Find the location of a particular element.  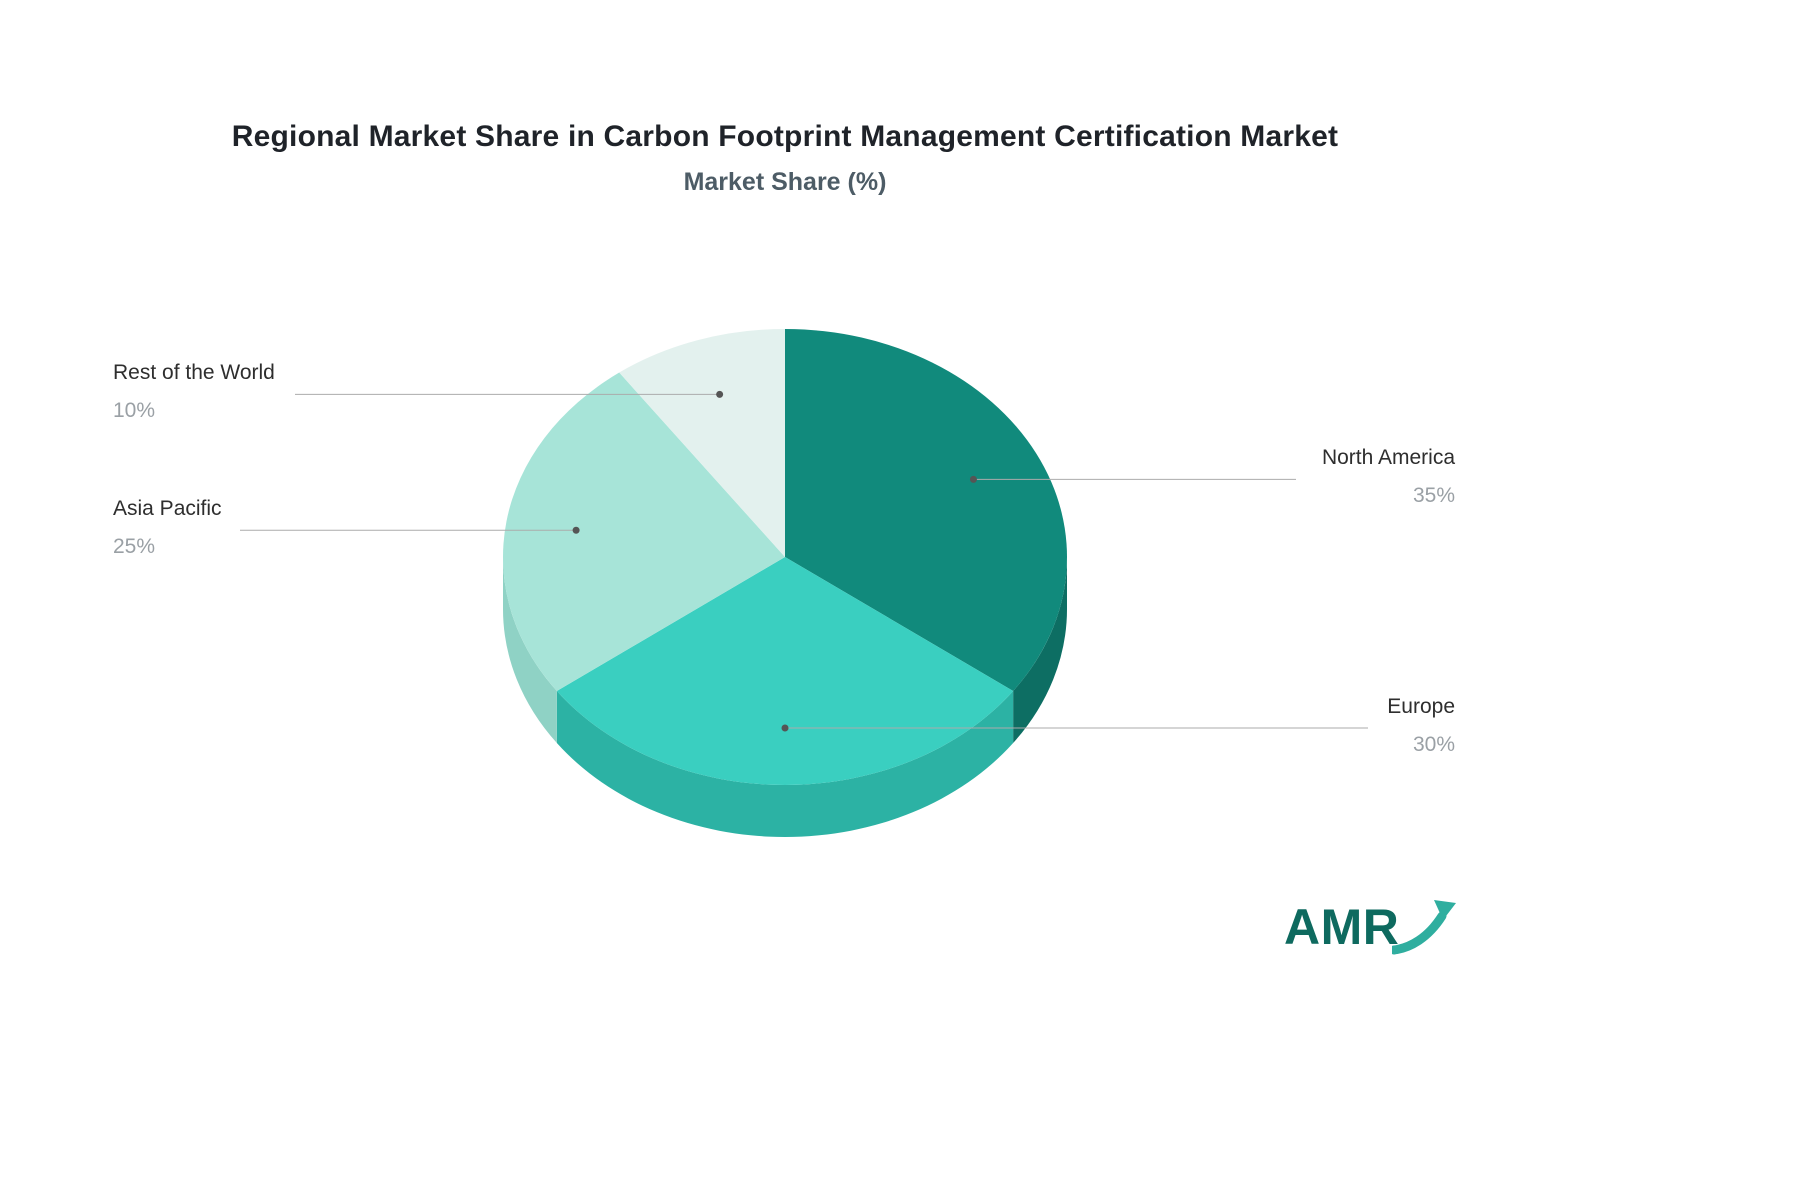

slice-label-europe: Europe 30% is located at coordinates (1275, 726).